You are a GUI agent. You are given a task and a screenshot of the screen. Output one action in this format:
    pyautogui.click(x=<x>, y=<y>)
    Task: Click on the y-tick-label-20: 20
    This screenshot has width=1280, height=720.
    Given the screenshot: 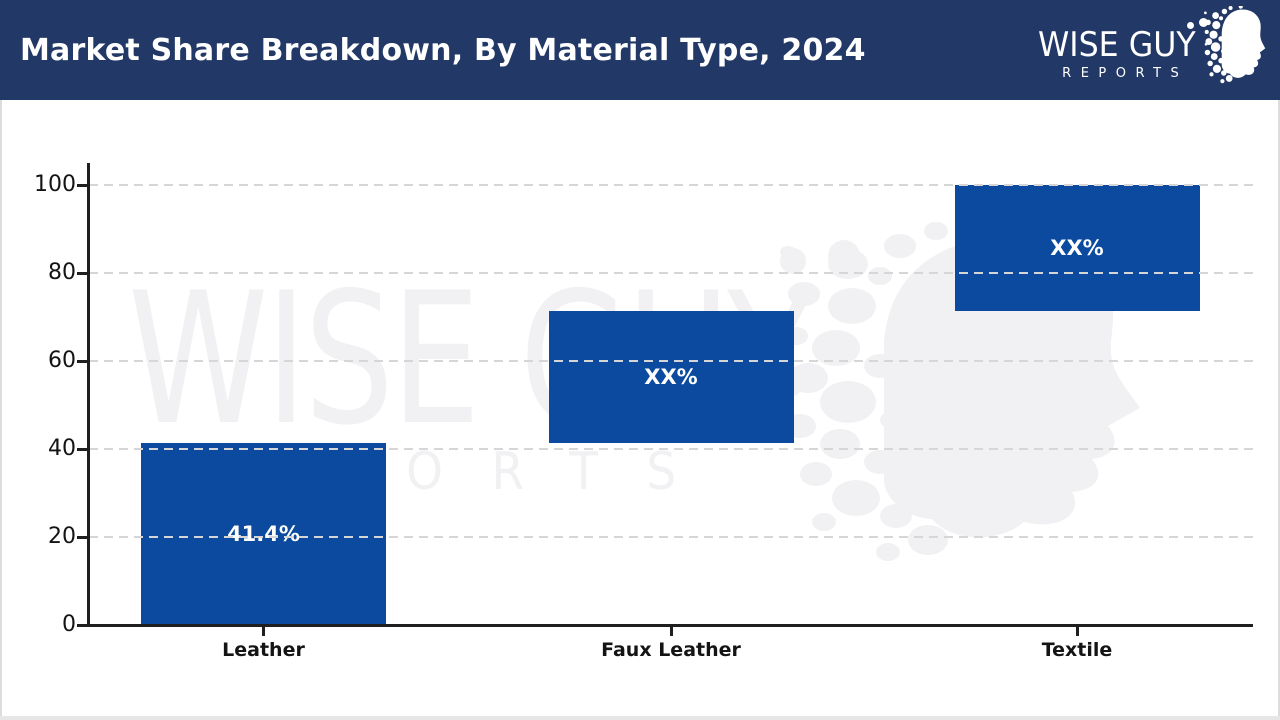 What is the action you would take?
    pyautogui.click(x=62, y=536)
    